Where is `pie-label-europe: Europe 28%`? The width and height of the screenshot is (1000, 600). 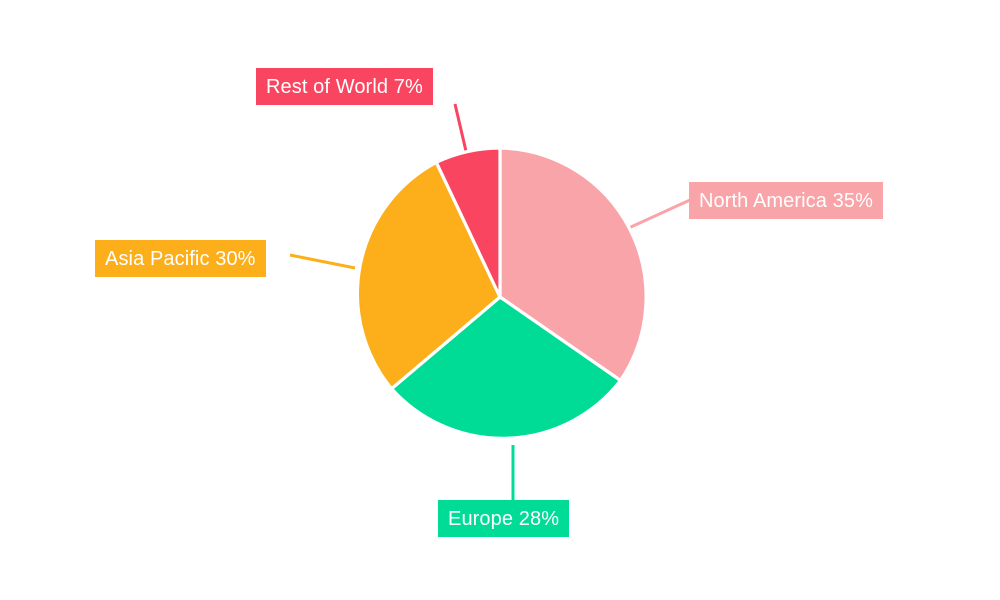
pie-label-europe: Europe 28% is located at coordinates (504, 518).